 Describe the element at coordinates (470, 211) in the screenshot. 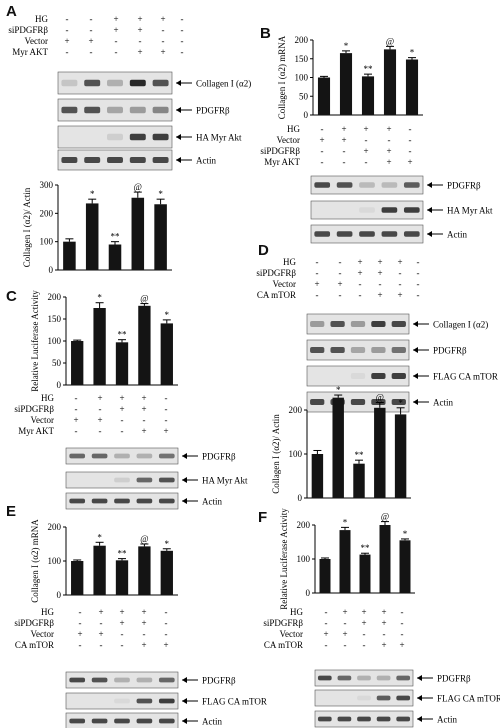

I see `blot-label-b-ha-myr-akt: HA Myr Akt` at that location.